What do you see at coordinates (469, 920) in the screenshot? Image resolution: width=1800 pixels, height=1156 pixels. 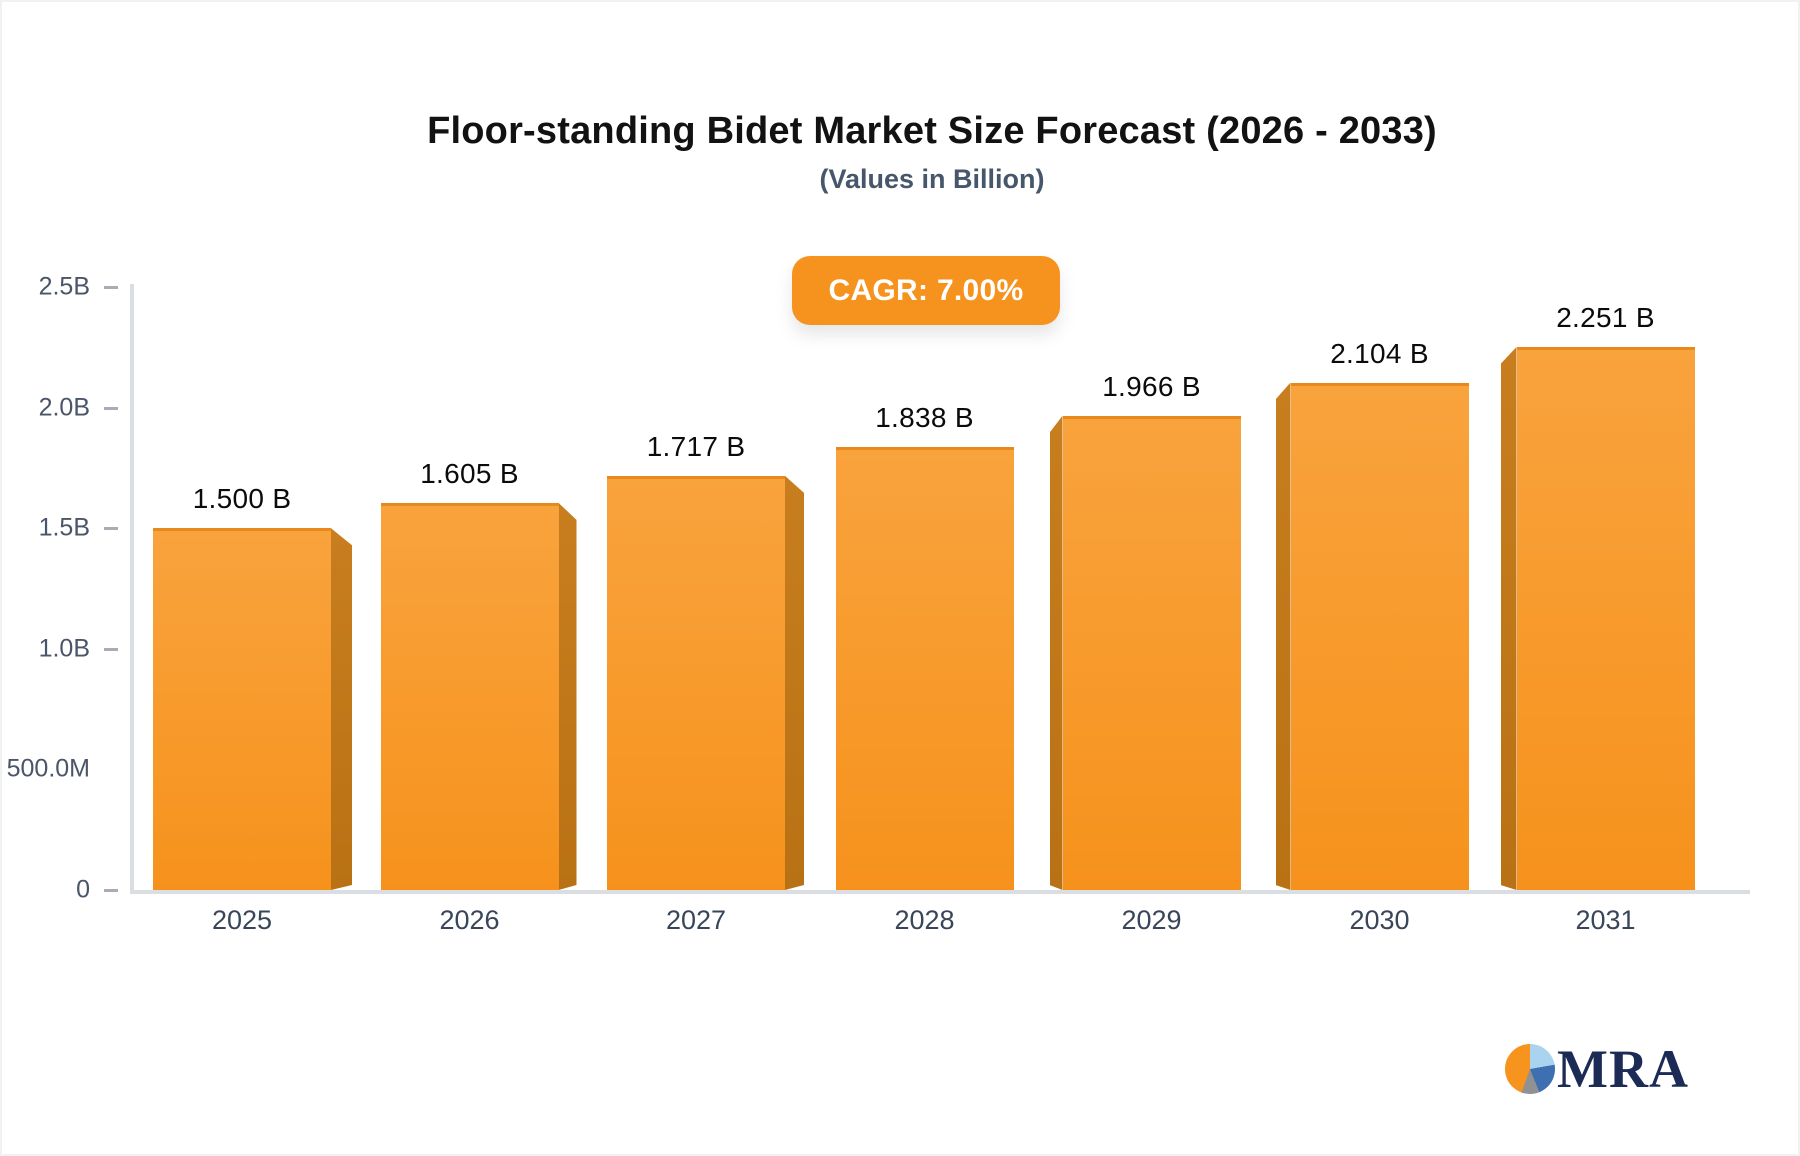 I see `x-axis-label-2026: 2026` at bounding box center [469, 920].